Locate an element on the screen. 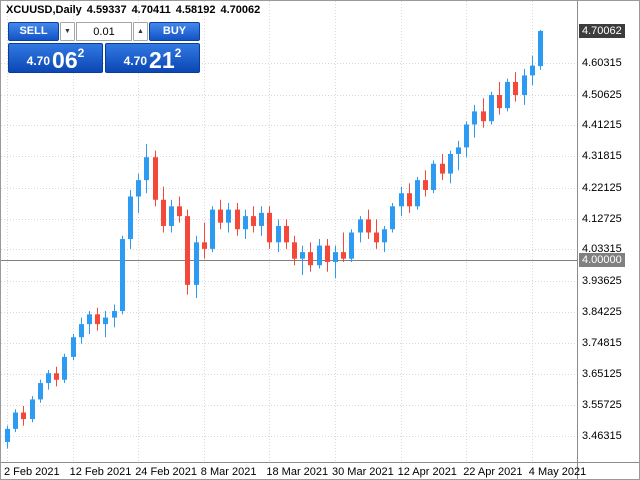  price-axis-label: 4.31815 is located at coordinates (602, 156).